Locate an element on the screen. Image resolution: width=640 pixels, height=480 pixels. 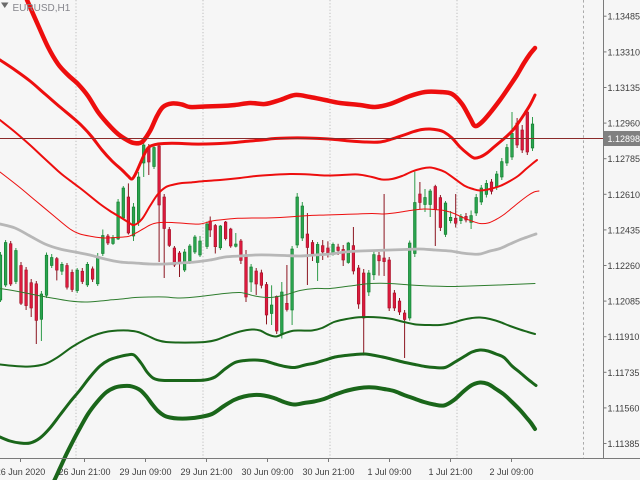
svg-text: 1.12260 is located at coordinates (624, 266).